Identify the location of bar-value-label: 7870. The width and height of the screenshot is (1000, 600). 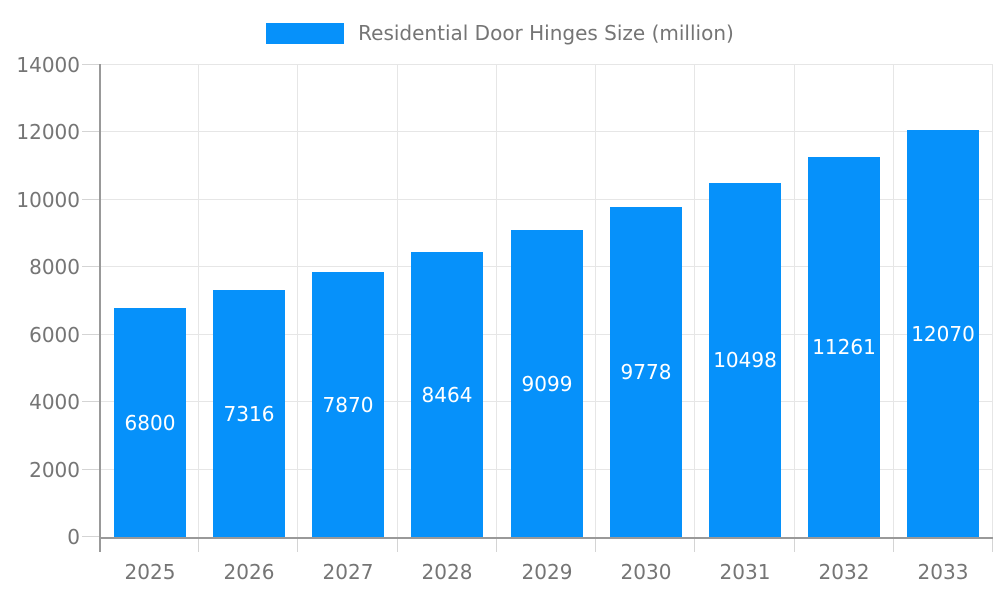
(348, 404).